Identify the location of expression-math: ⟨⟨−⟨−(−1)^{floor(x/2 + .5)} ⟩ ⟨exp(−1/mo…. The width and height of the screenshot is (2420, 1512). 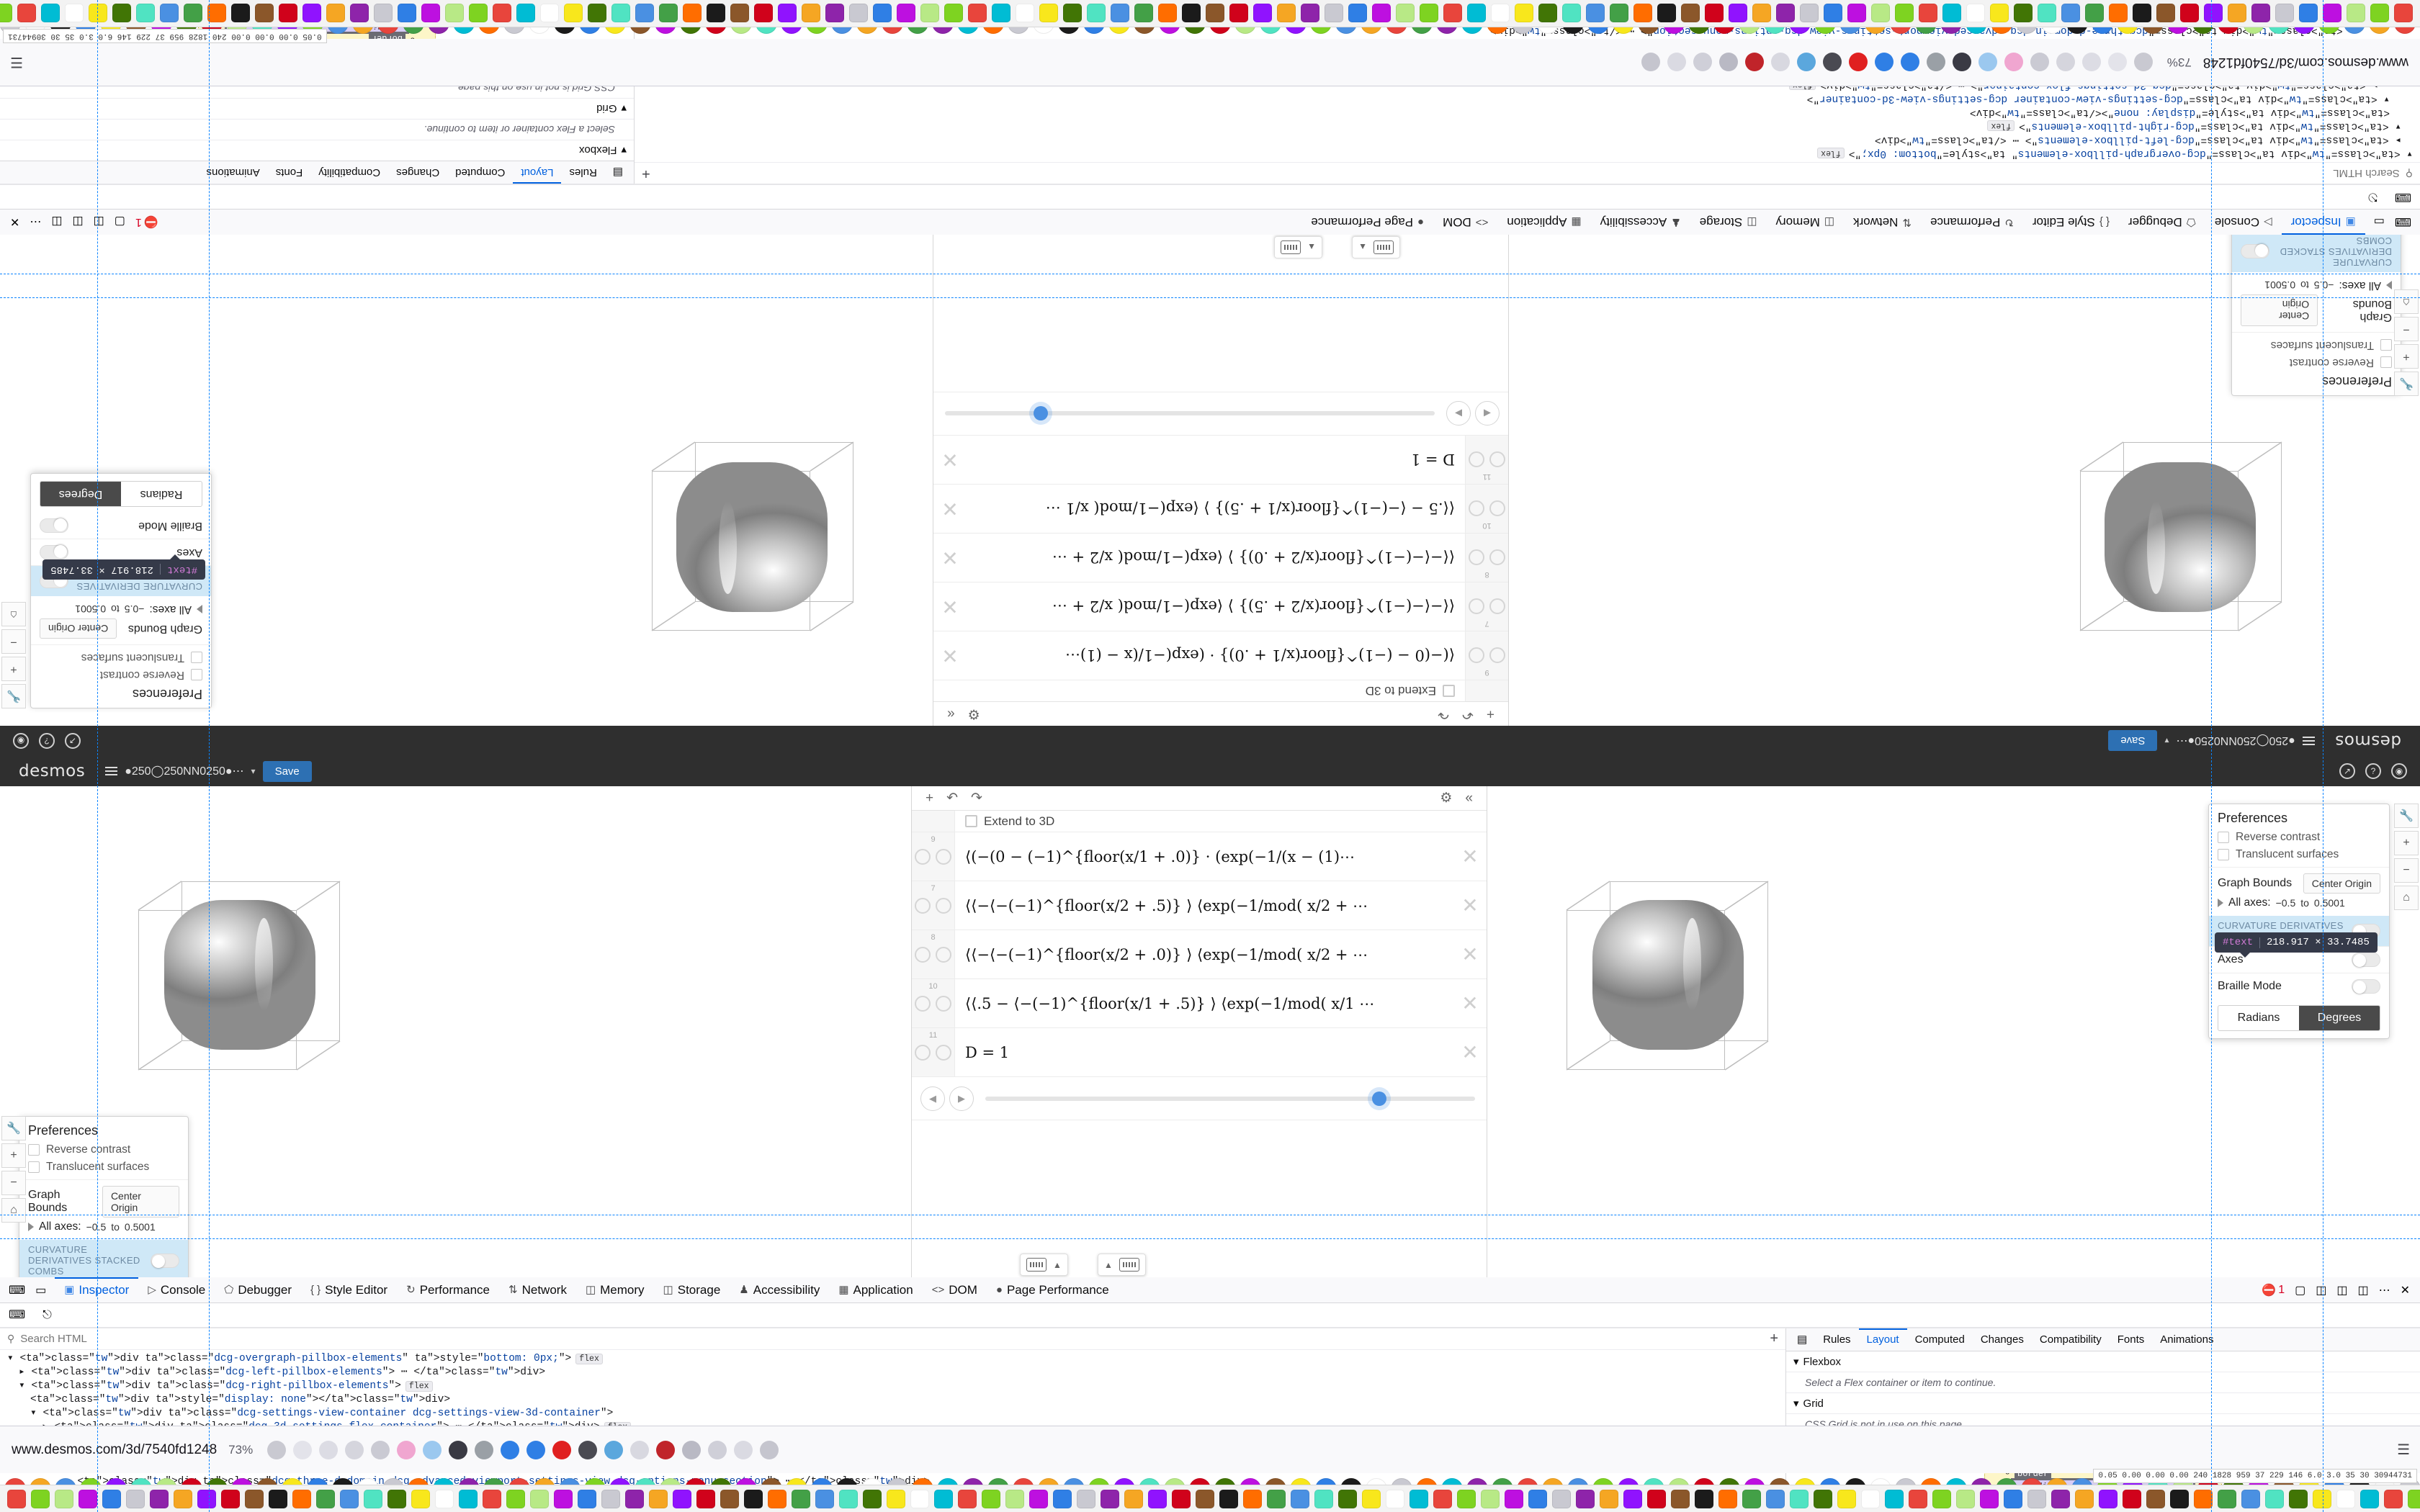
(1253, 607).